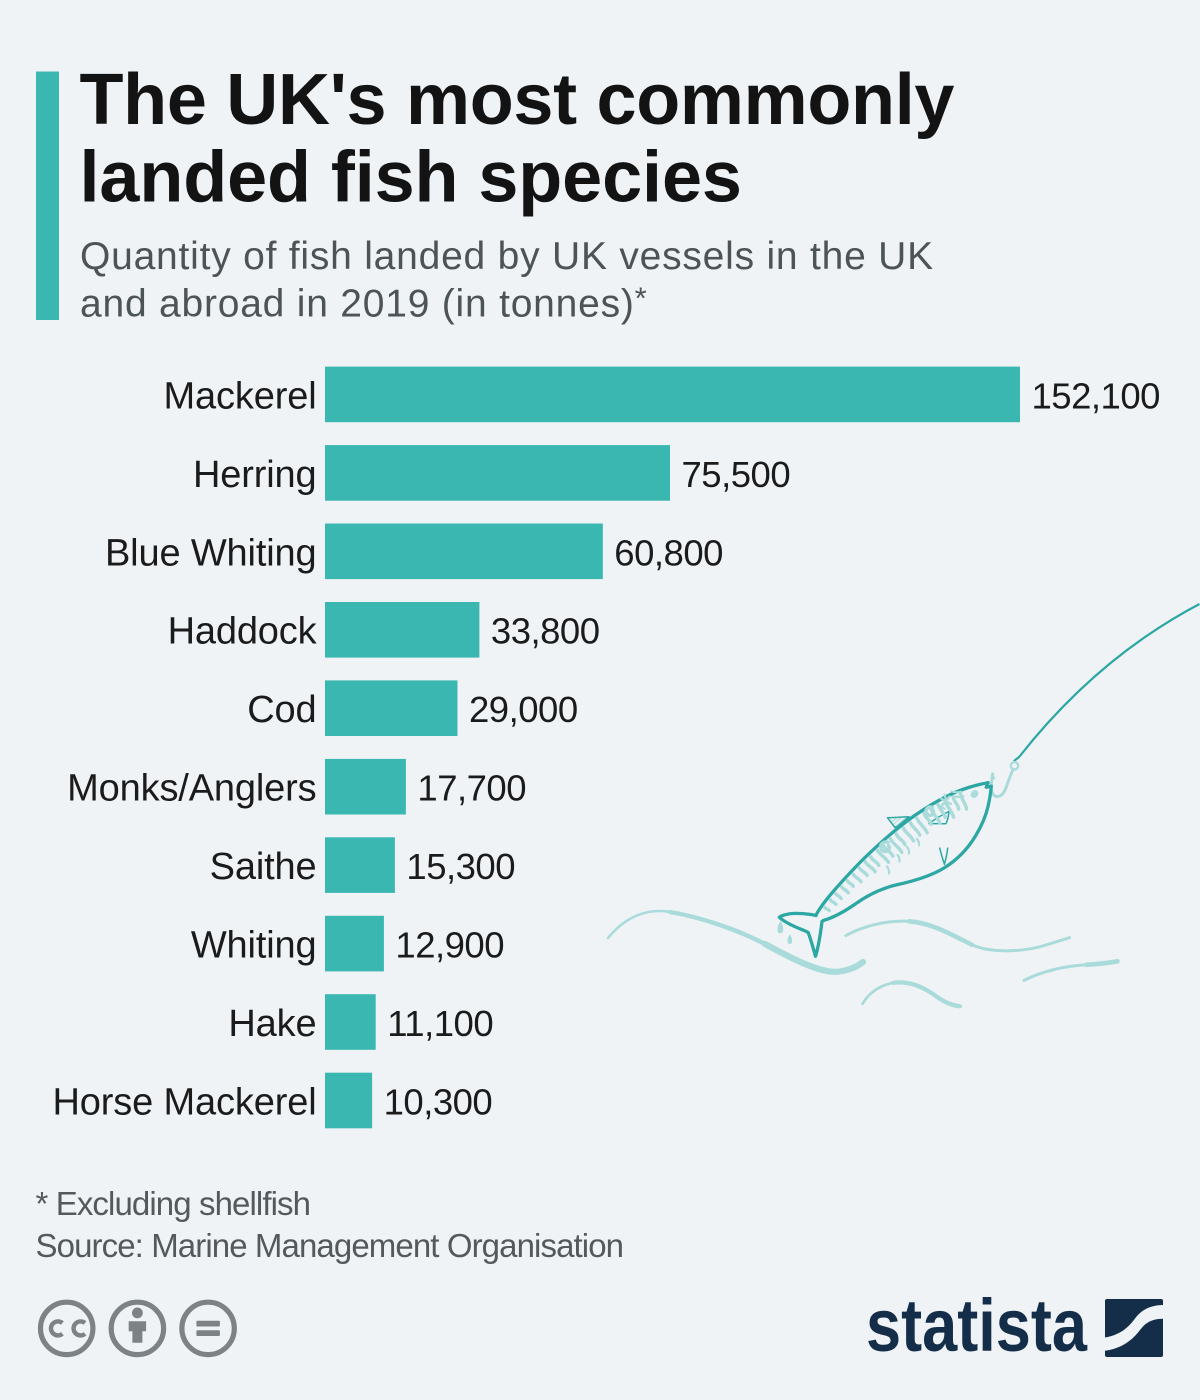  Describe the element at coordinates (263, 867) in the screenshot. I see `svg-text: Saithe` at that location.